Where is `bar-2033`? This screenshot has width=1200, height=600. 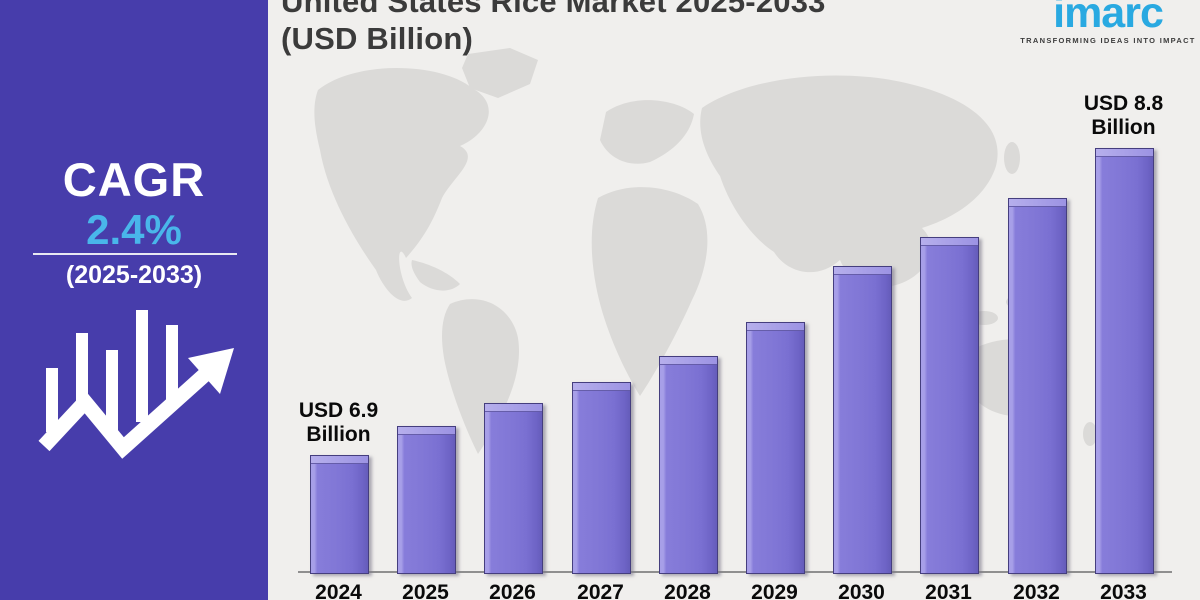
bar-2033 is located at coordinates (1124, 361).